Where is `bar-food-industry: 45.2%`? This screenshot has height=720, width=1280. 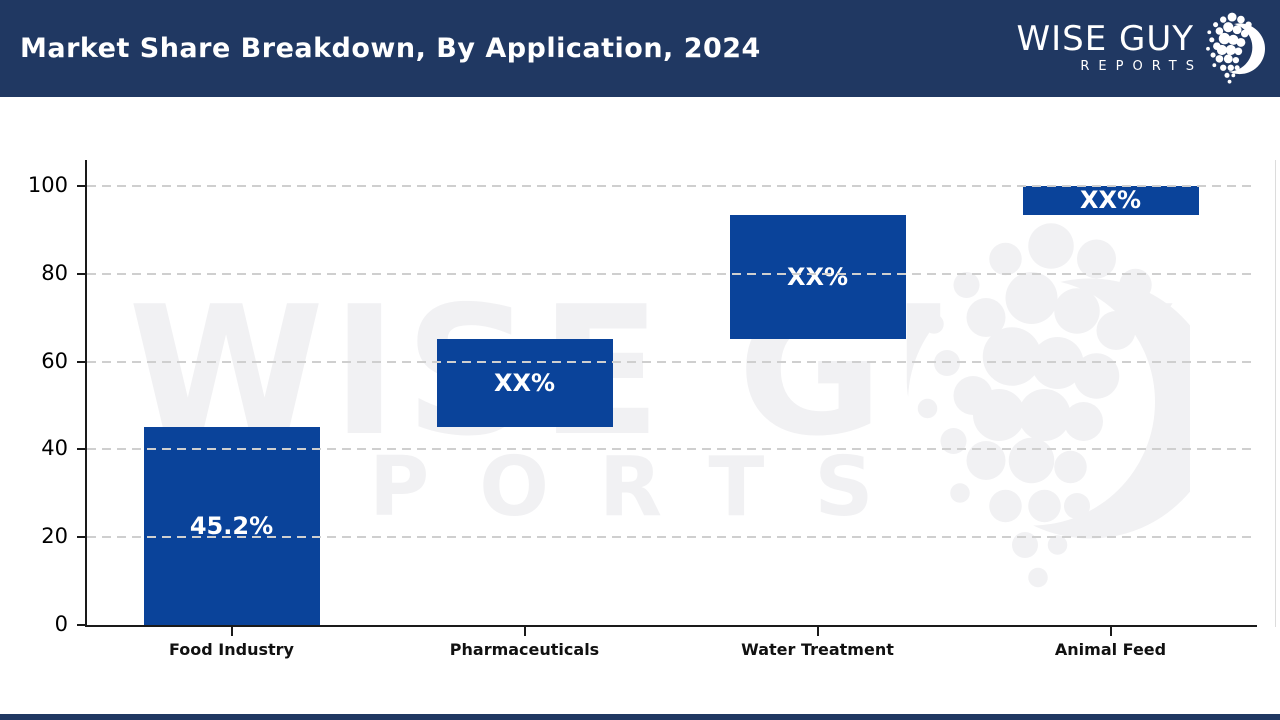 bar-food-industry: 45.2% is located at coordinates (231, 525).